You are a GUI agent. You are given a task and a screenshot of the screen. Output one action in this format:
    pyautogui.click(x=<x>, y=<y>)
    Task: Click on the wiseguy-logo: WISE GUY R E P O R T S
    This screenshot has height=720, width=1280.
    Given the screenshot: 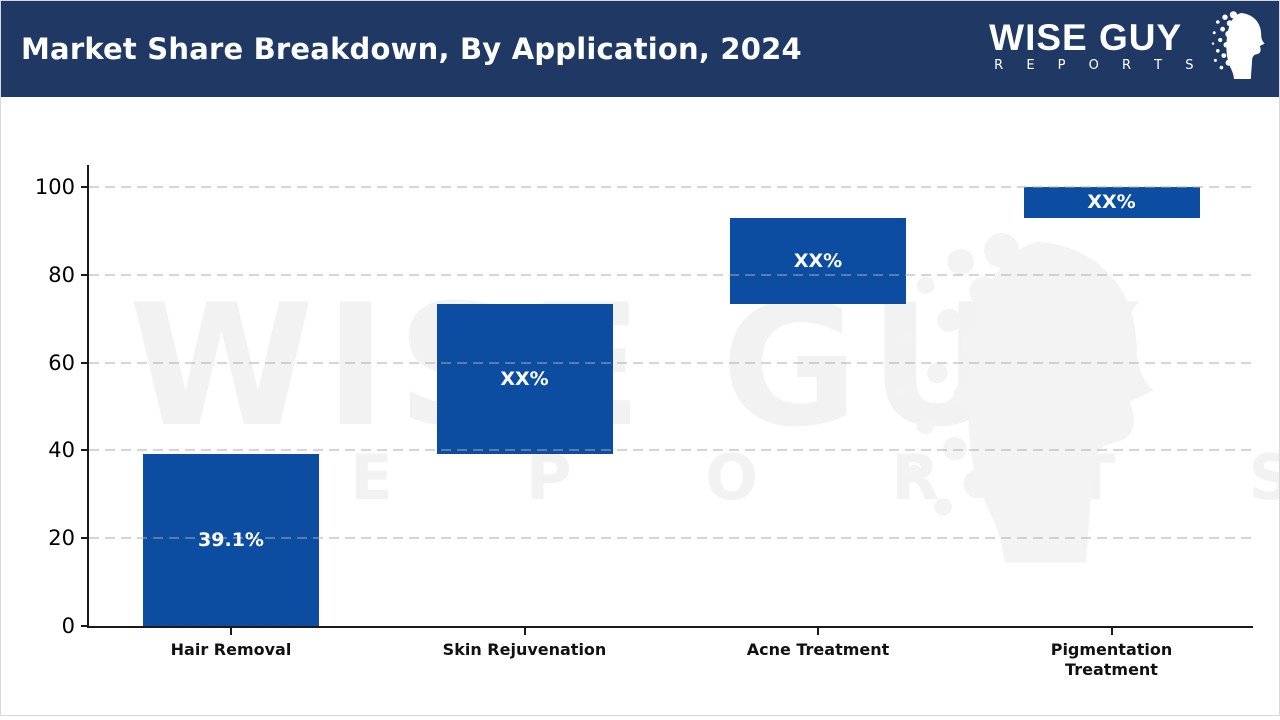 What is the action you would take?
    pyautogui.click(x=1128, y=46)
    